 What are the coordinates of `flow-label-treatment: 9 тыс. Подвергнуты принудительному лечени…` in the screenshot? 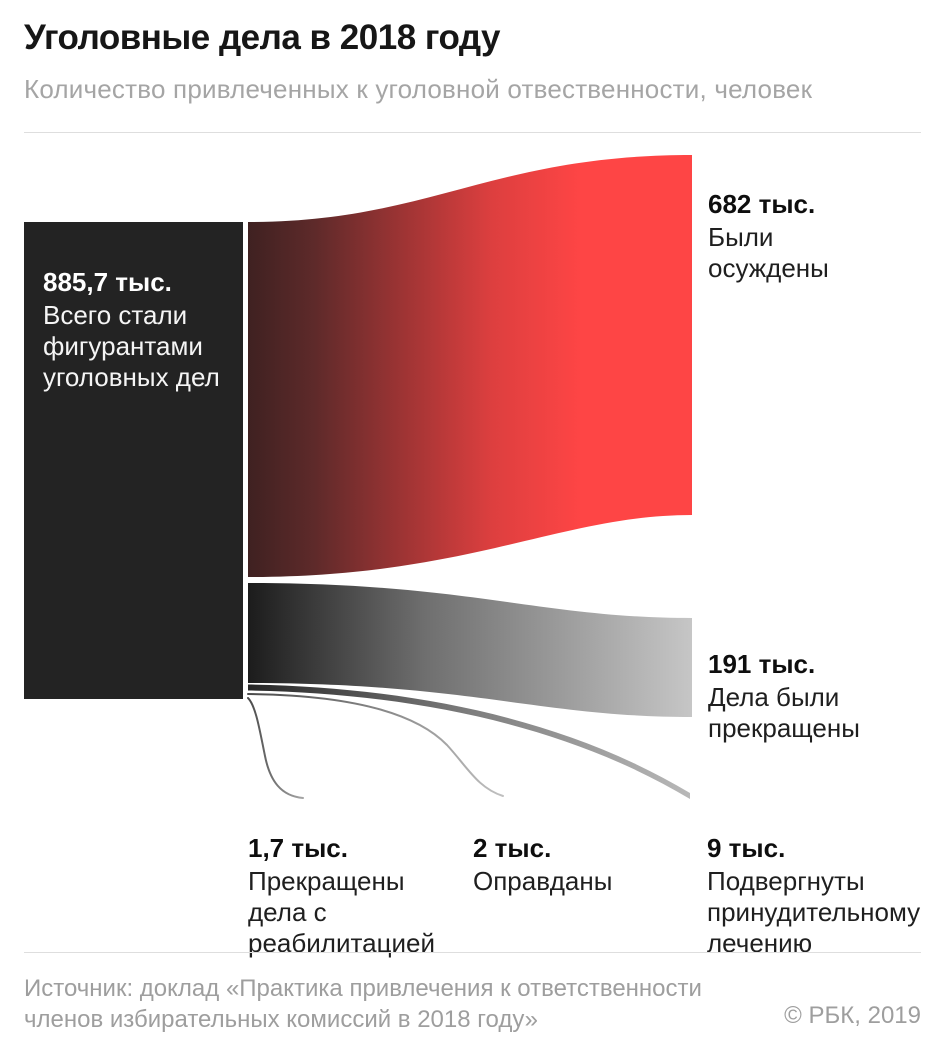 It's located at (813, 880).